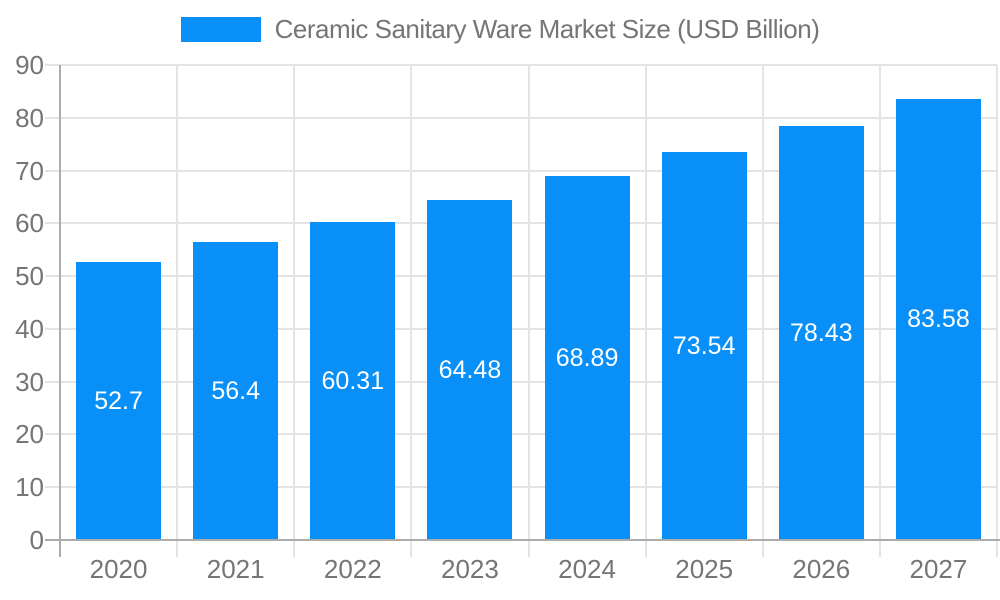 This screenshot has width=1000, height=600. I want to click on y-axis-label: 70, so click(29, 170).